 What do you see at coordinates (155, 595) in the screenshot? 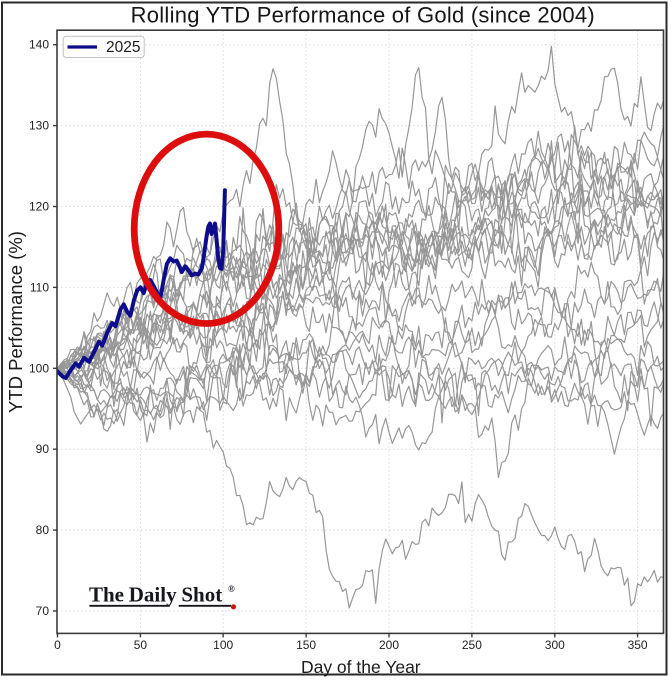
I see `svg-text: The Daily Shot` at bounding box center [155, 595].